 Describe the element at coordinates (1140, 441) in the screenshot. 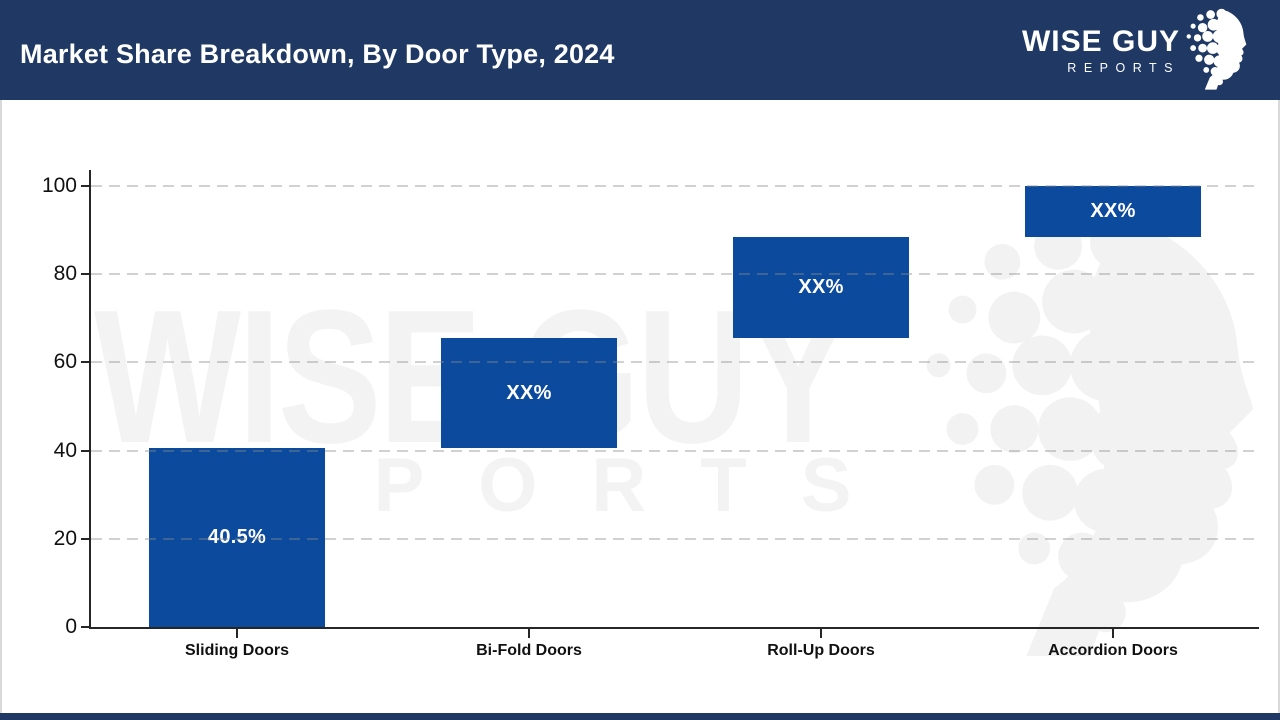

I see `watermark-face-profile` at that location.